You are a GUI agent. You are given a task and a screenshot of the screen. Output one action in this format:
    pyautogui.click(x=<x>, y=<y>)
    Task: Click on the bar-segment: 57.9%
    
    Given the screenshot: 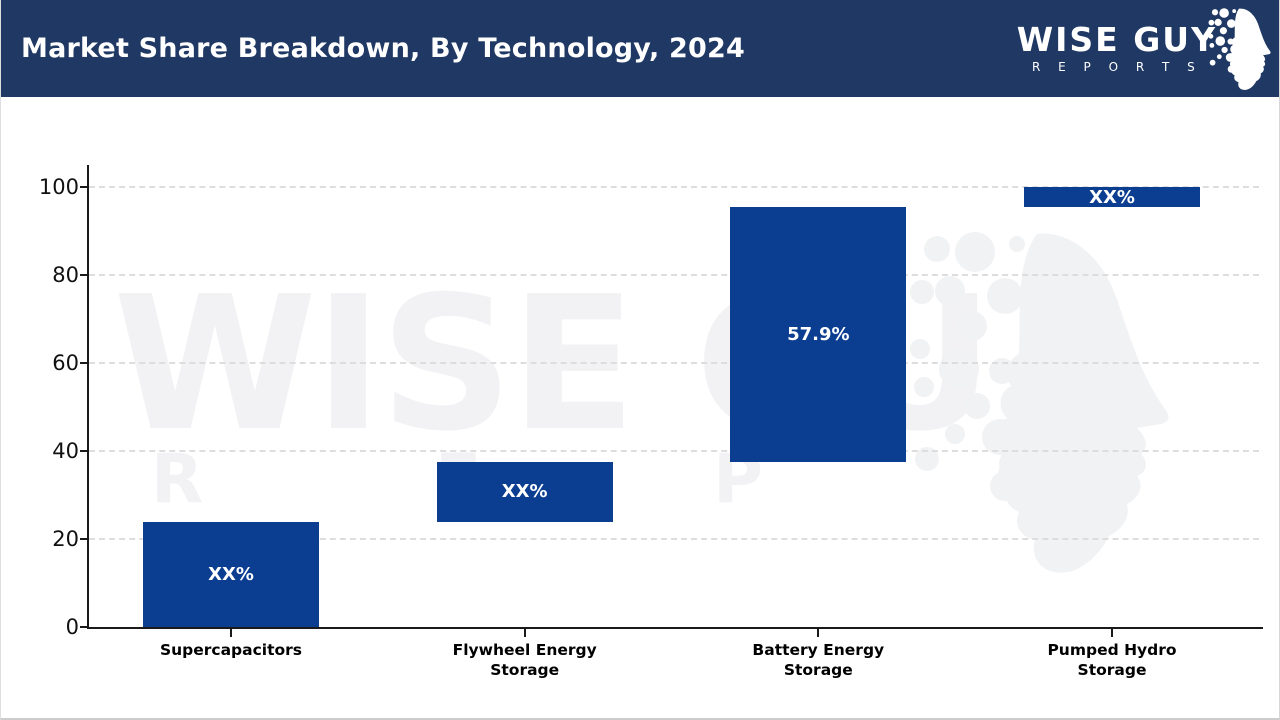 What is the action you would take?
    pyautogui.click(x=818, y=334)
    